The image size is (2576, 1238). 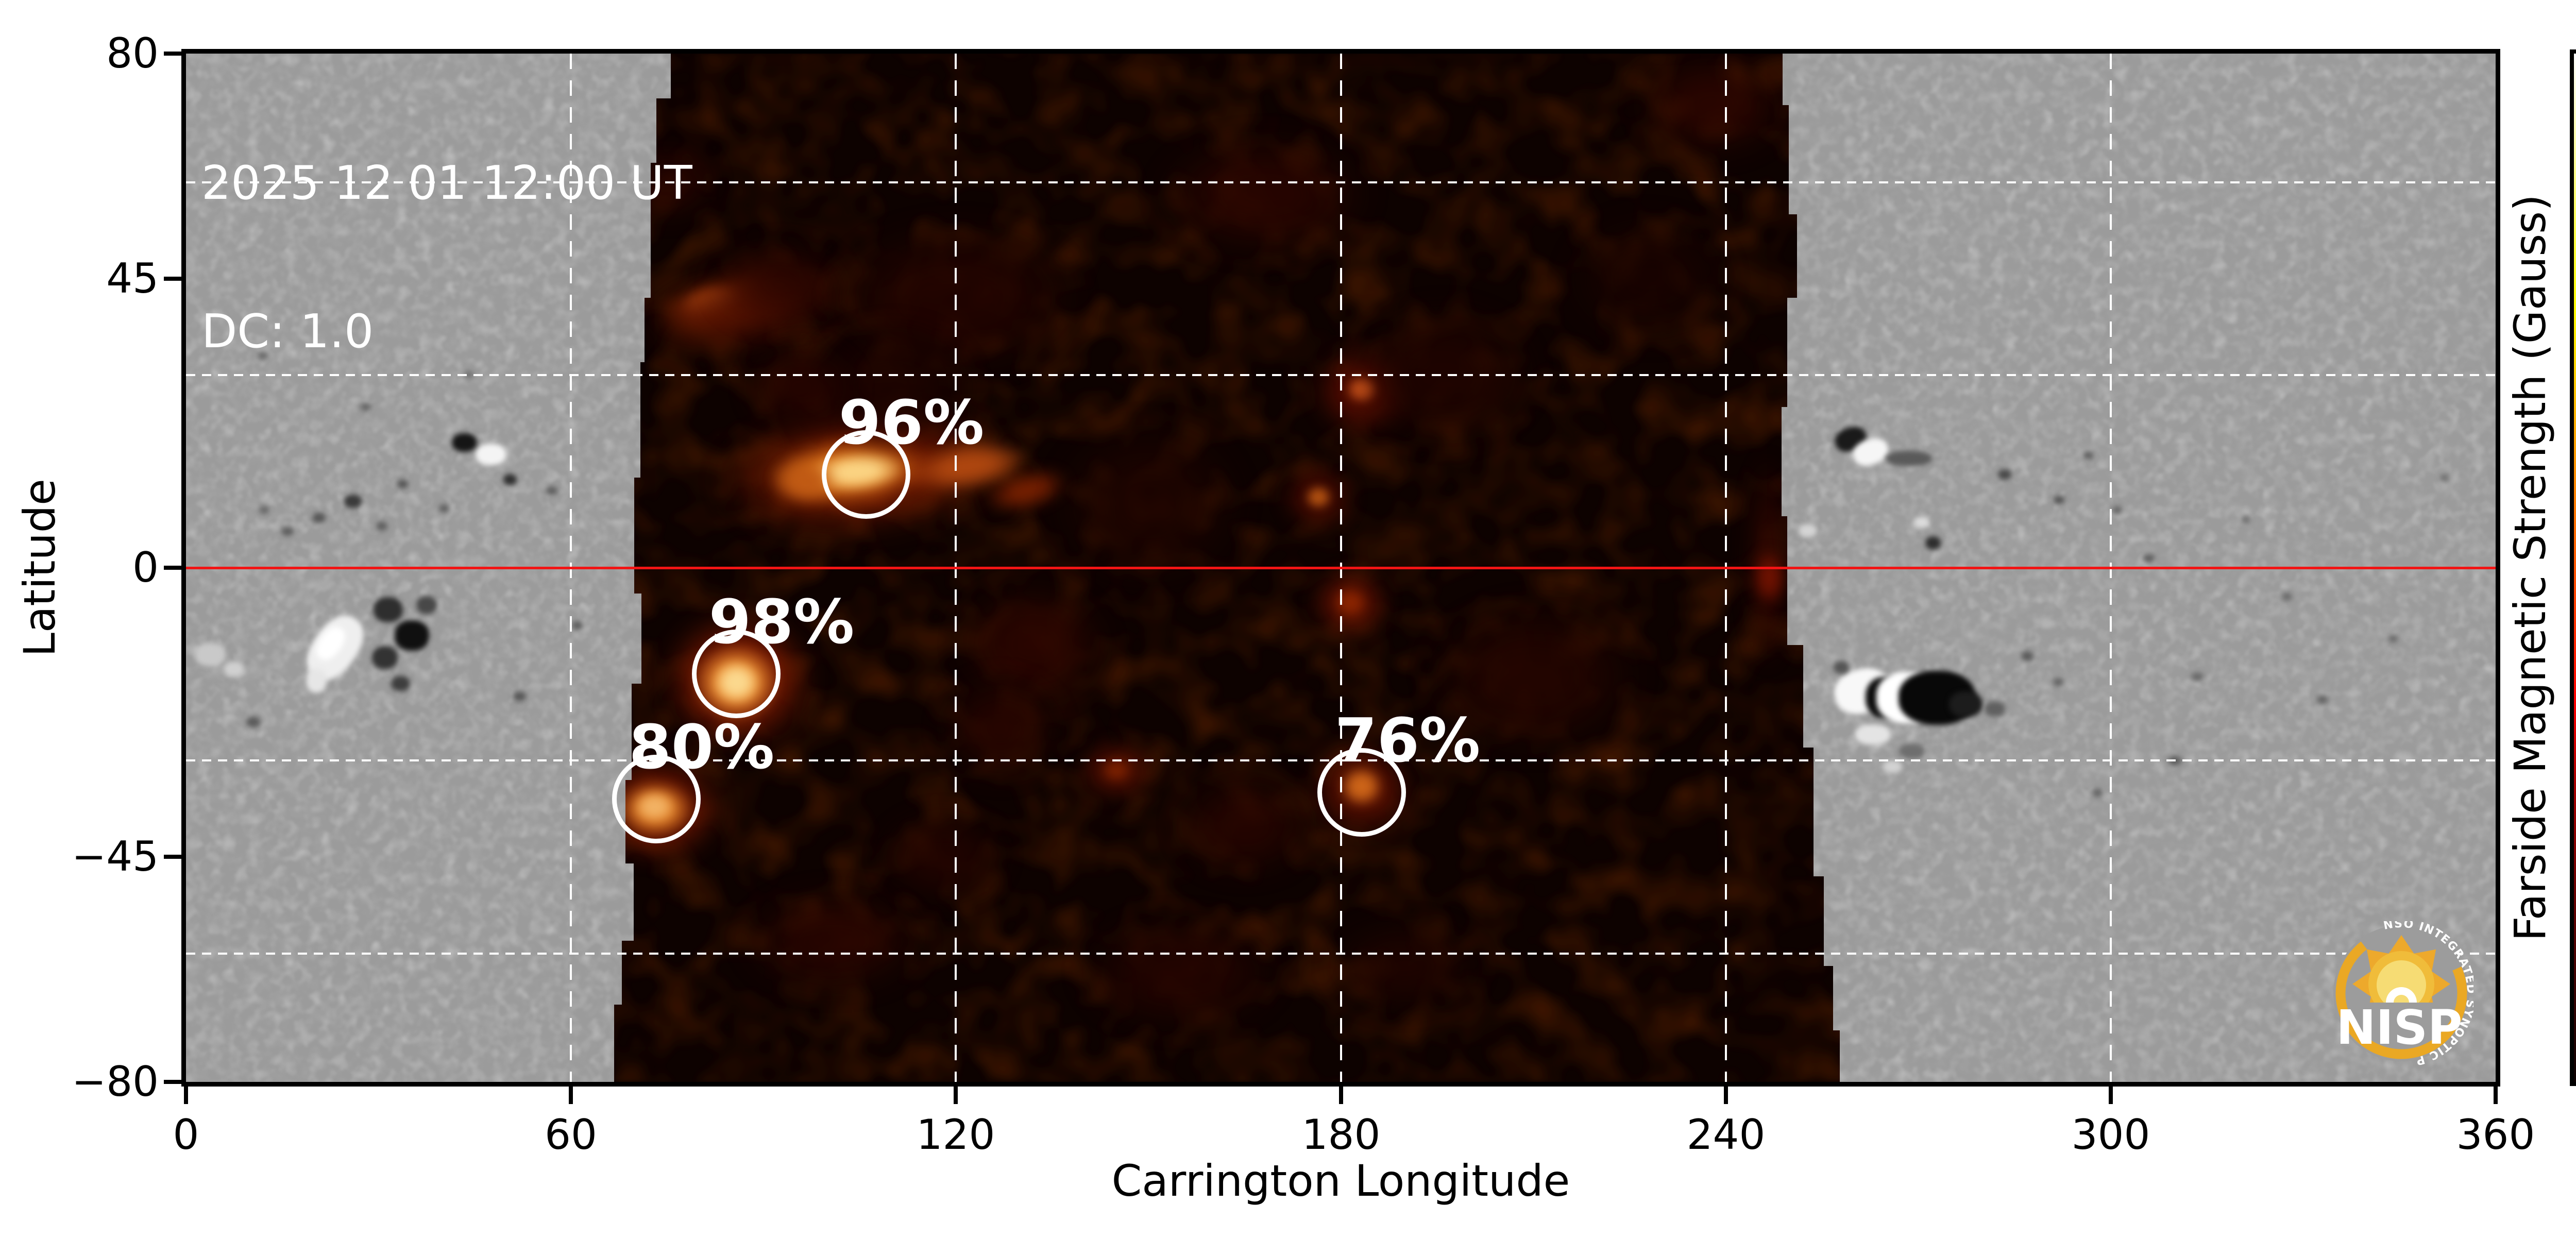 I want to click on map-timestamp: 2025 12 01 12:00 UT, so click(x=446, y=183).